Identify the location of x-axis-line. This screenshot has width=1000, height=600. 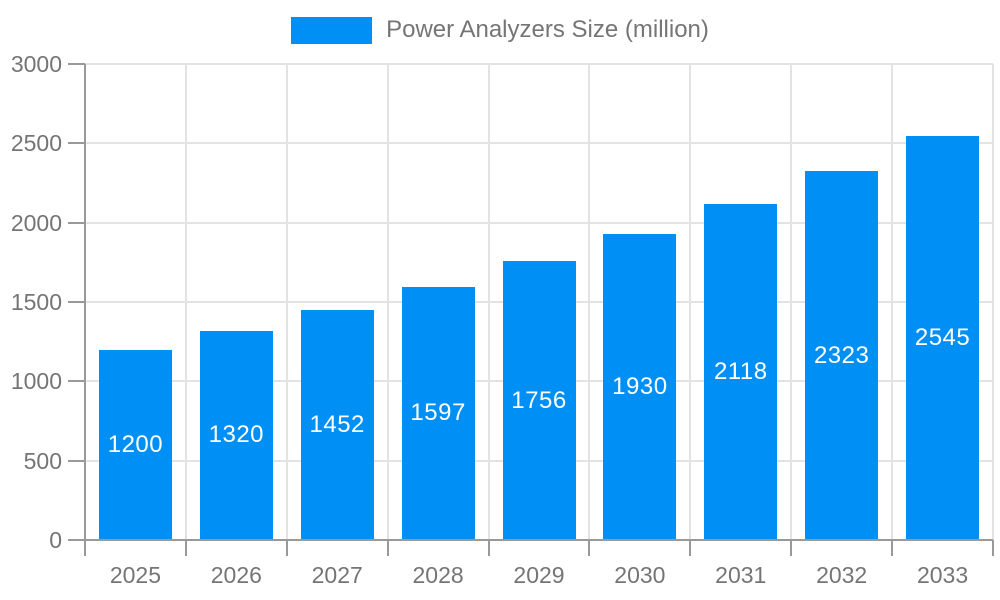
(530, 540).